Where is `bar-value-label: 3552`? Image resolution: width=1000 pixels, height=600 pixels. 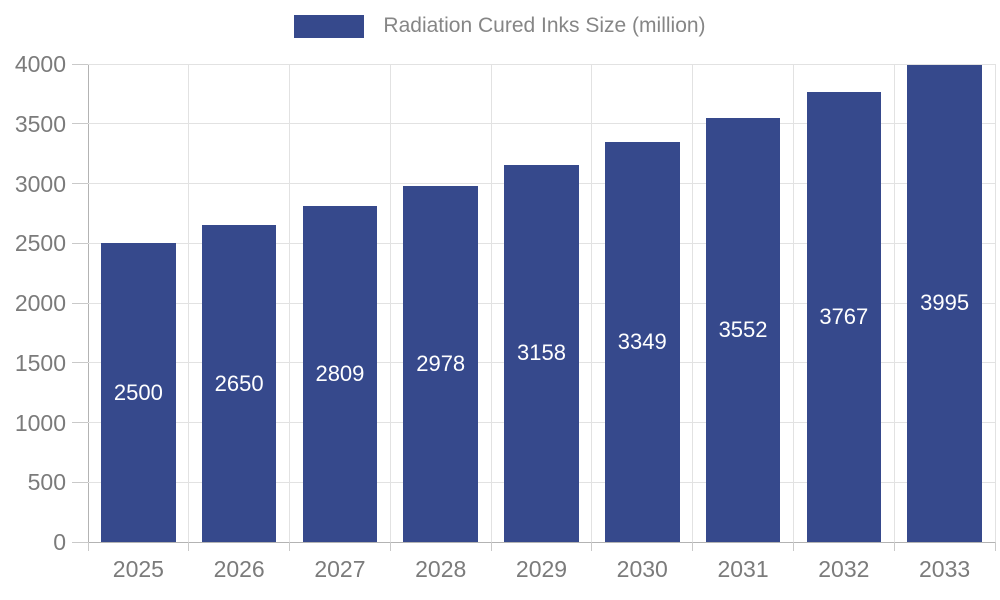 bar-value-label: 3552 is located at coordinates (743, 329).